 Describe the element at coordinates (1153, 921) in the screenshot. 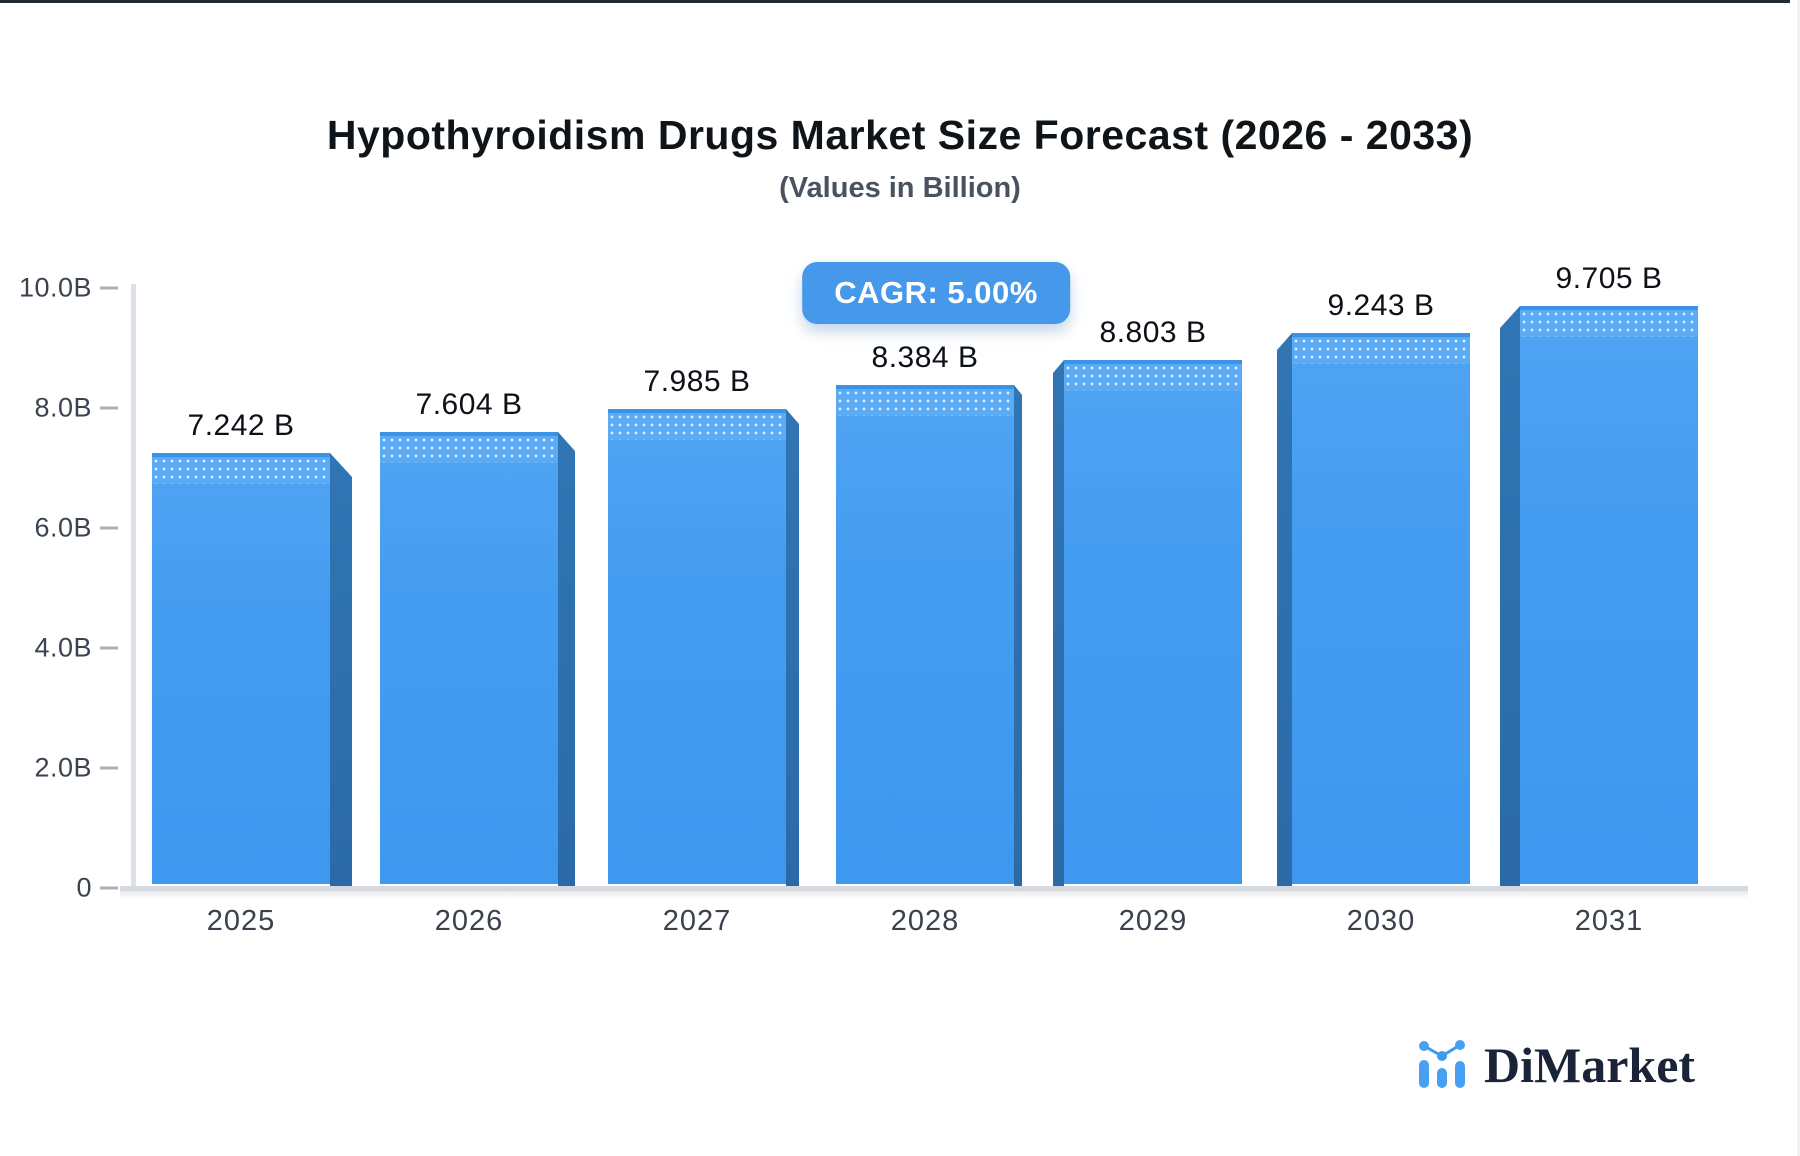

I see `x-axis-label-2029: 2029` at that location.